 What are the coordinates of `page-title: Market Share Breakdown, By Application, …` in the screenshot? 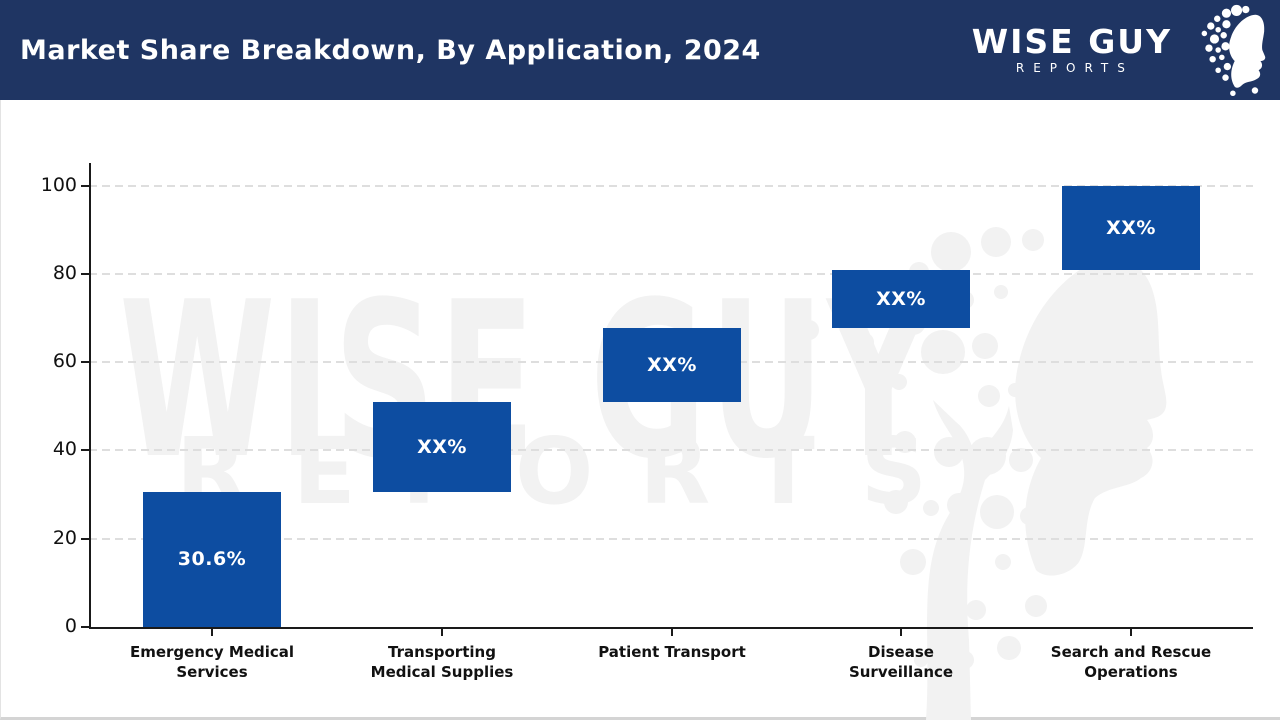 It's located at (390, 50).